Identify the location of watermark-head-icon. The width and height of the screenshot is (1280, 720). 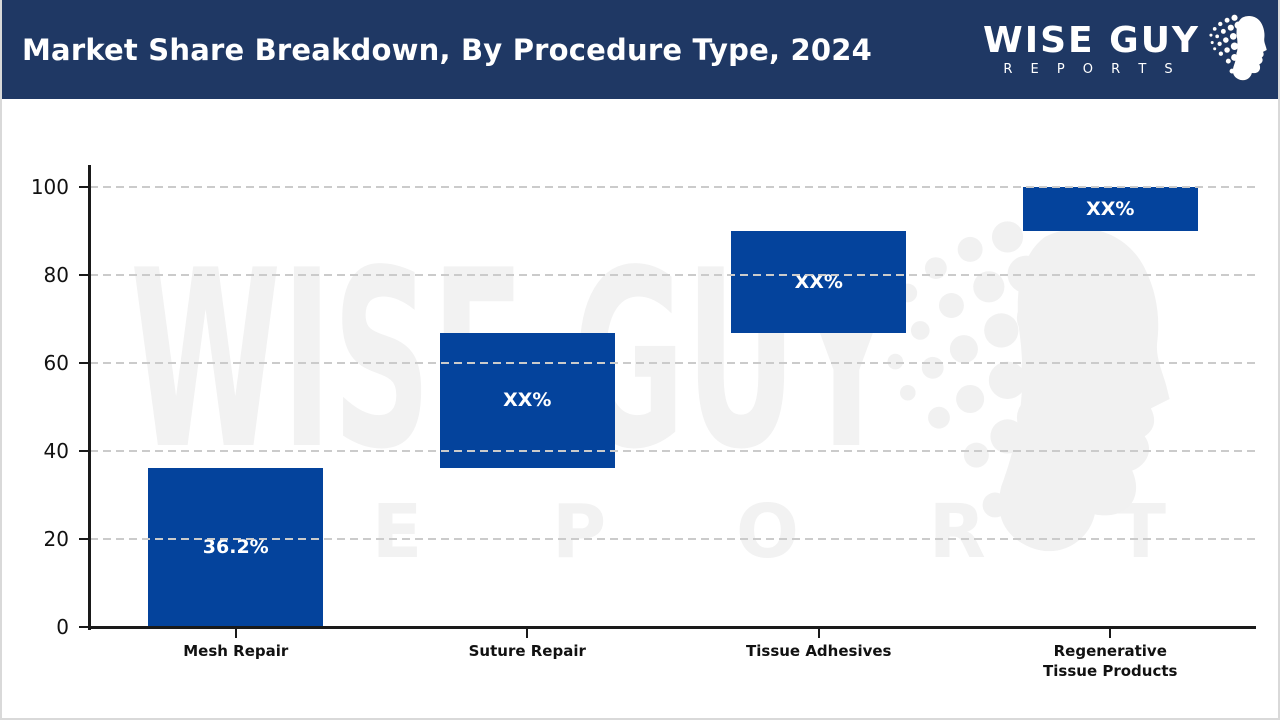
(1025, 386).